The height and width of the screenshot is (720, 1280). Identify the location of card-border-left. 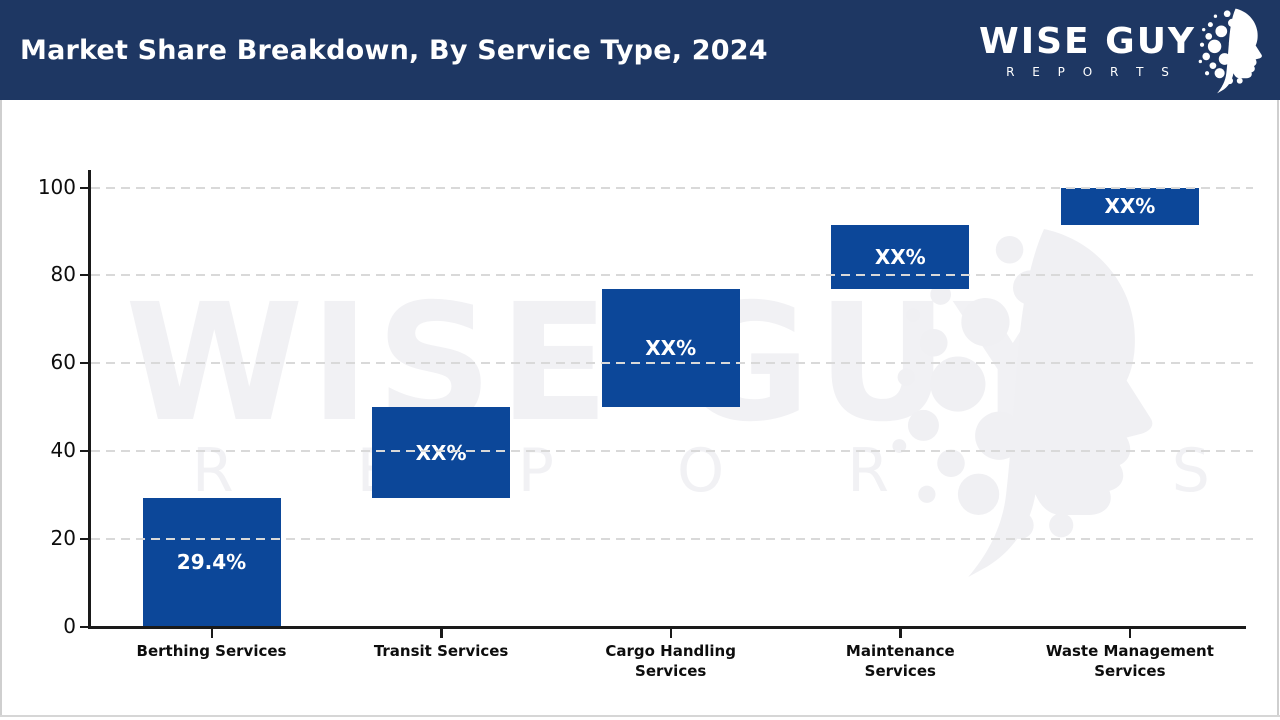
(1, 408).